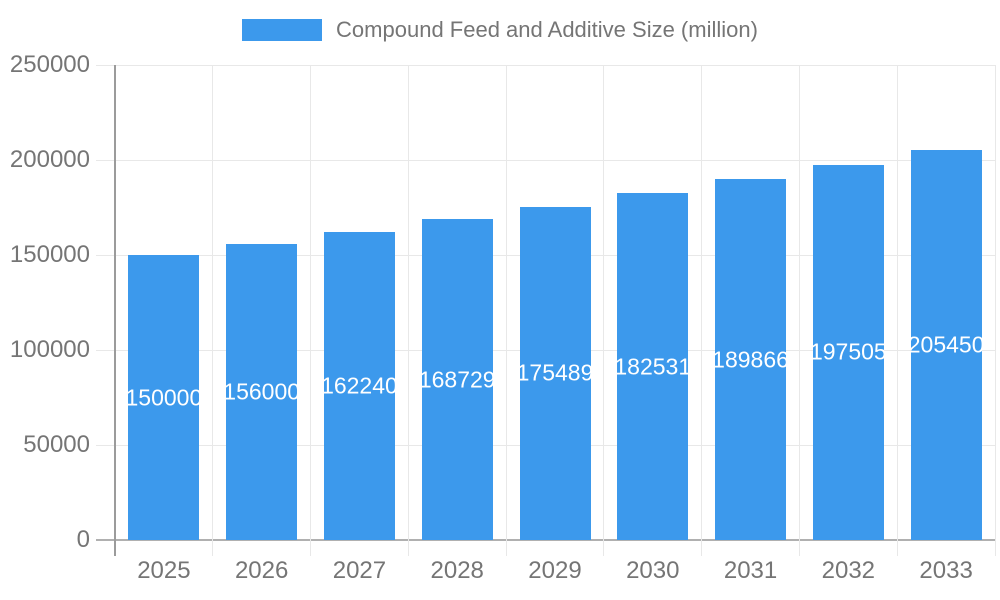  Describe the element at coordinates (83, 539) in the screenshot. I see `y-tick-label: 0` at that location.